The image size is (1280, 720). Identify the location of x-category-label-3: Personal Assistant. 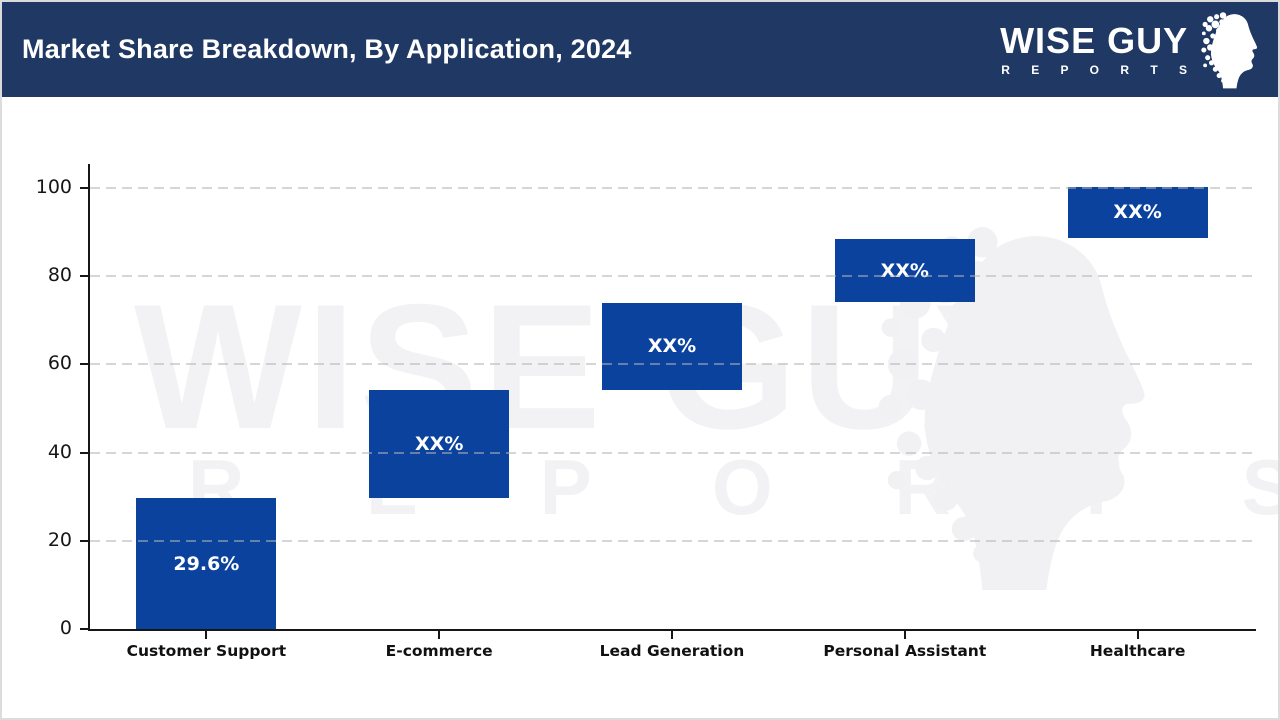
(905, 651).